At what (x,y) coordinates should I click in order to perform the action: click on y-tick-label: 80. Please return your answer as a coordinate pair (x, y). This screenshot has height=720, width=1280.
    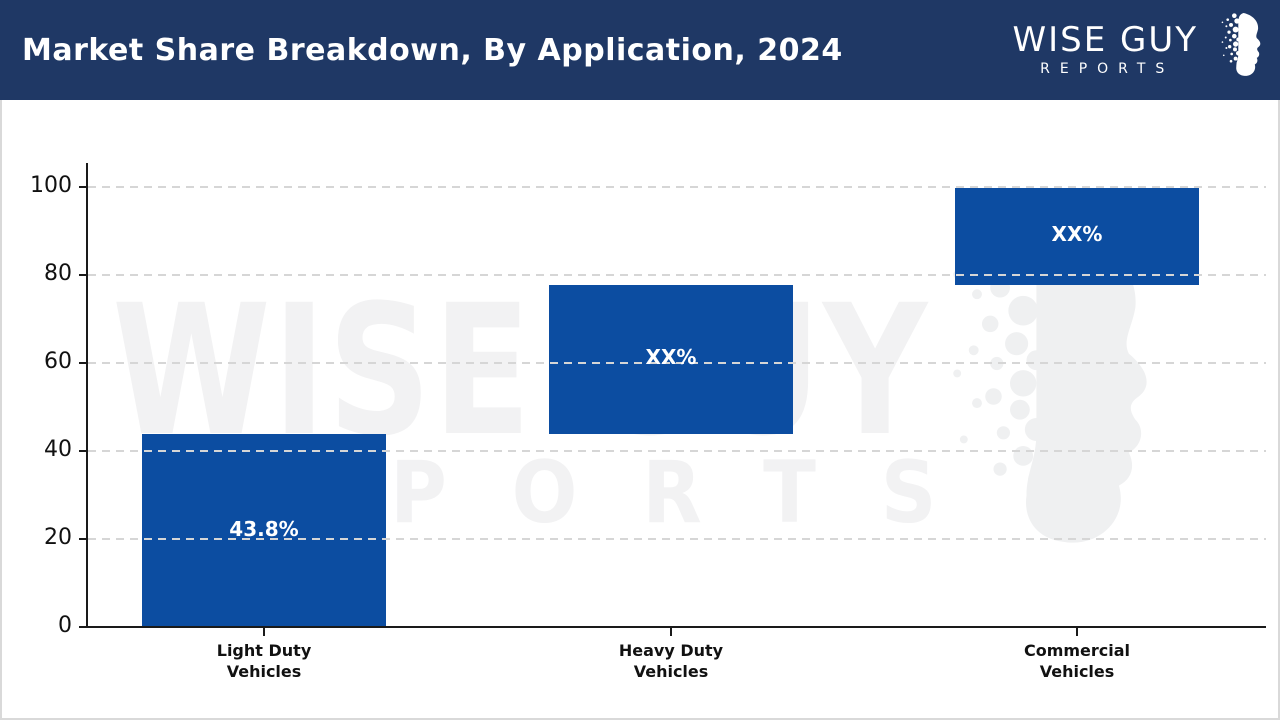
    Looking at the image, I should click on (58, 273).